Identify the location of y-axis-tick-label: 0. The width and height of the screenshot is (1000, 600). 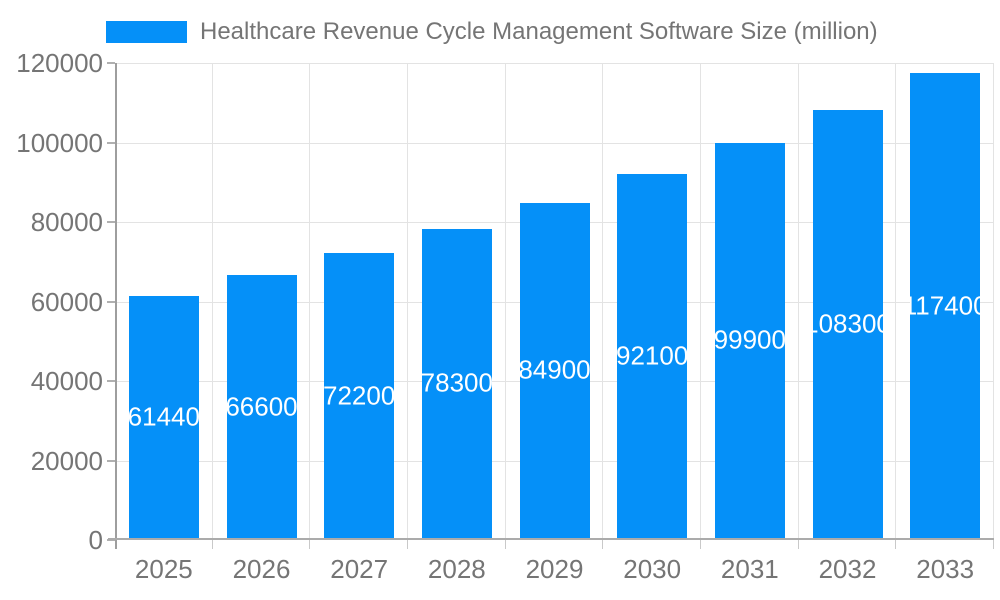
(95, 540).